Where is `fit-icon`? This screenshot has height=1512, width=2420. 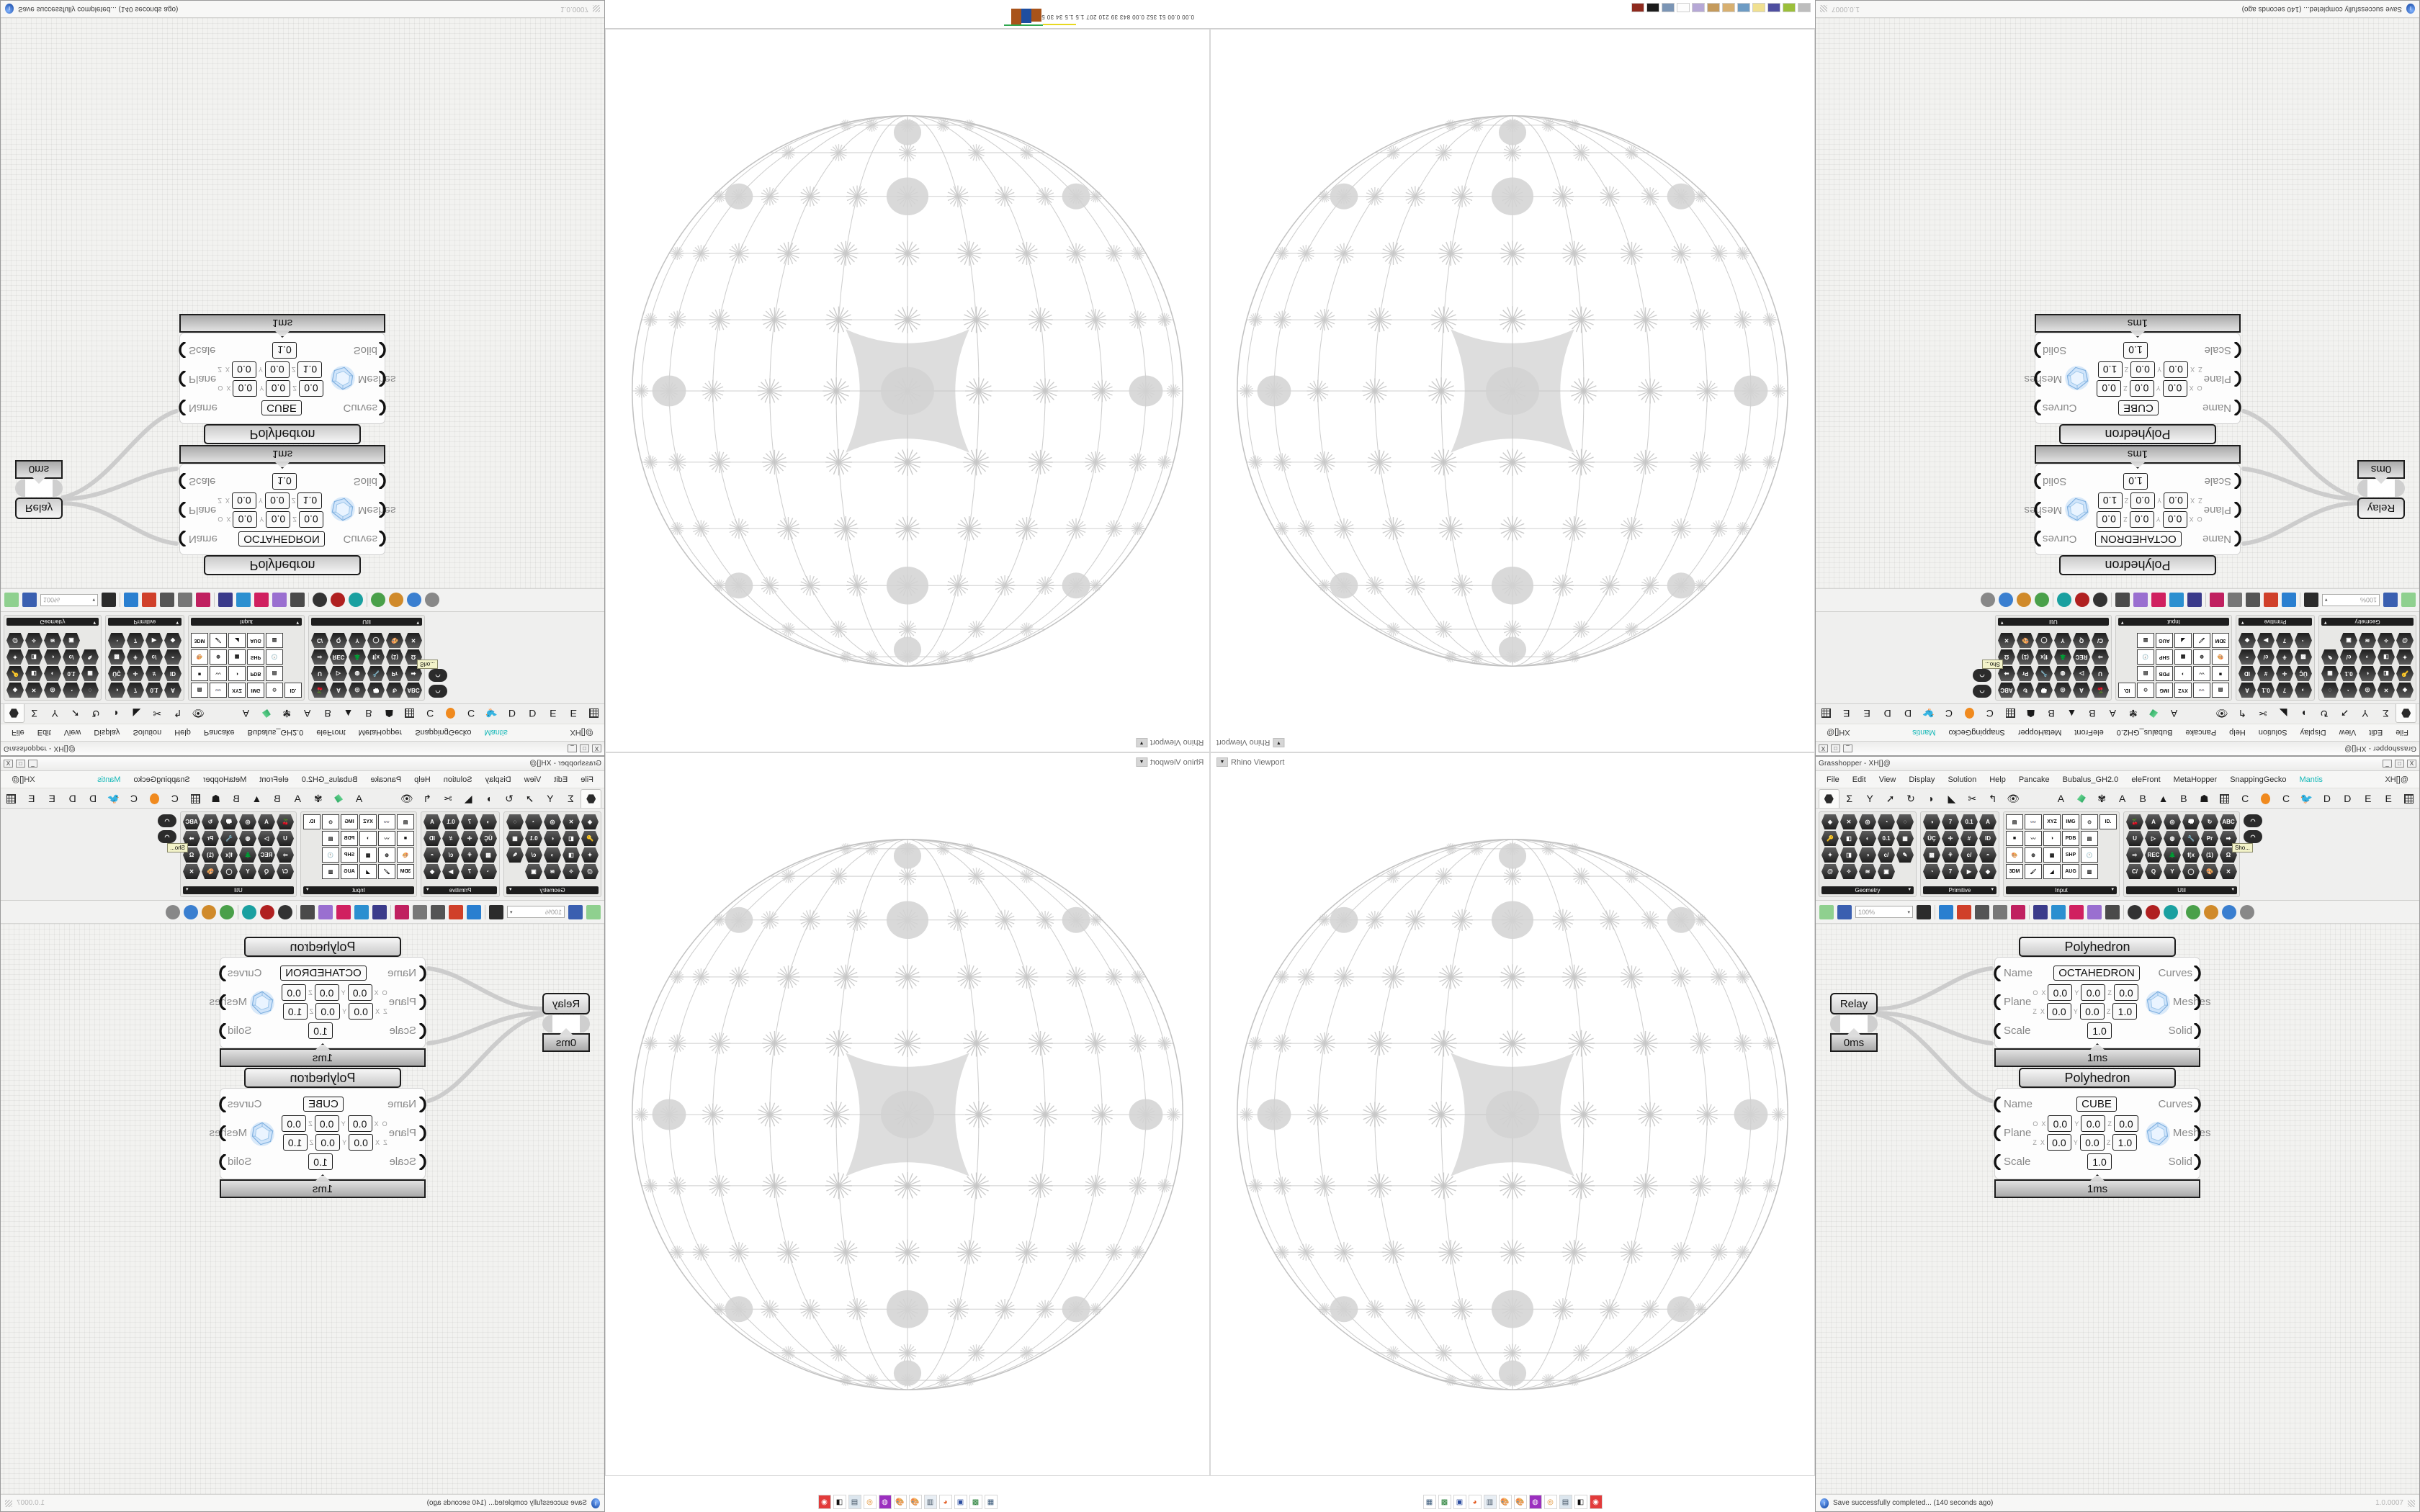
fit-icon is located at coordinates (2311, 600).